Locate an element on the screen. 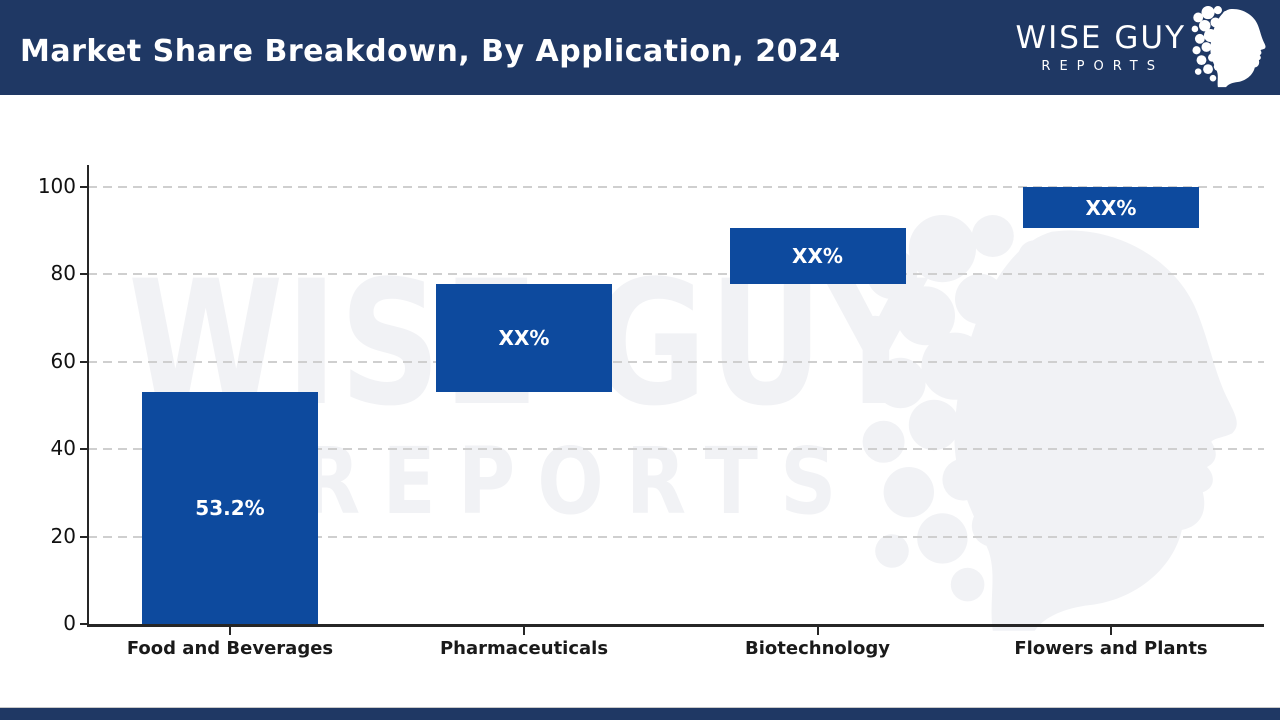 The height and width of the screenshot is (720, 1280). bar-segment: 53.2% is located at coordinates (230, 507).